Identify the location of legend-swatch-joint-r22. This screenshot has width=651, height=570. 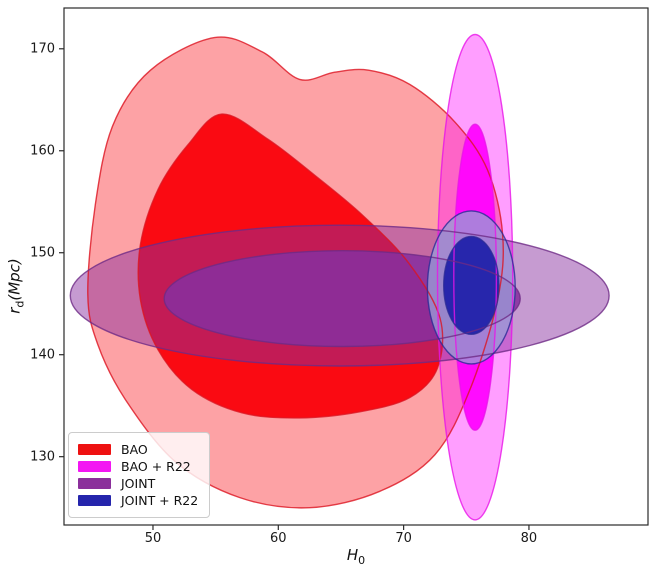
(94, 501).